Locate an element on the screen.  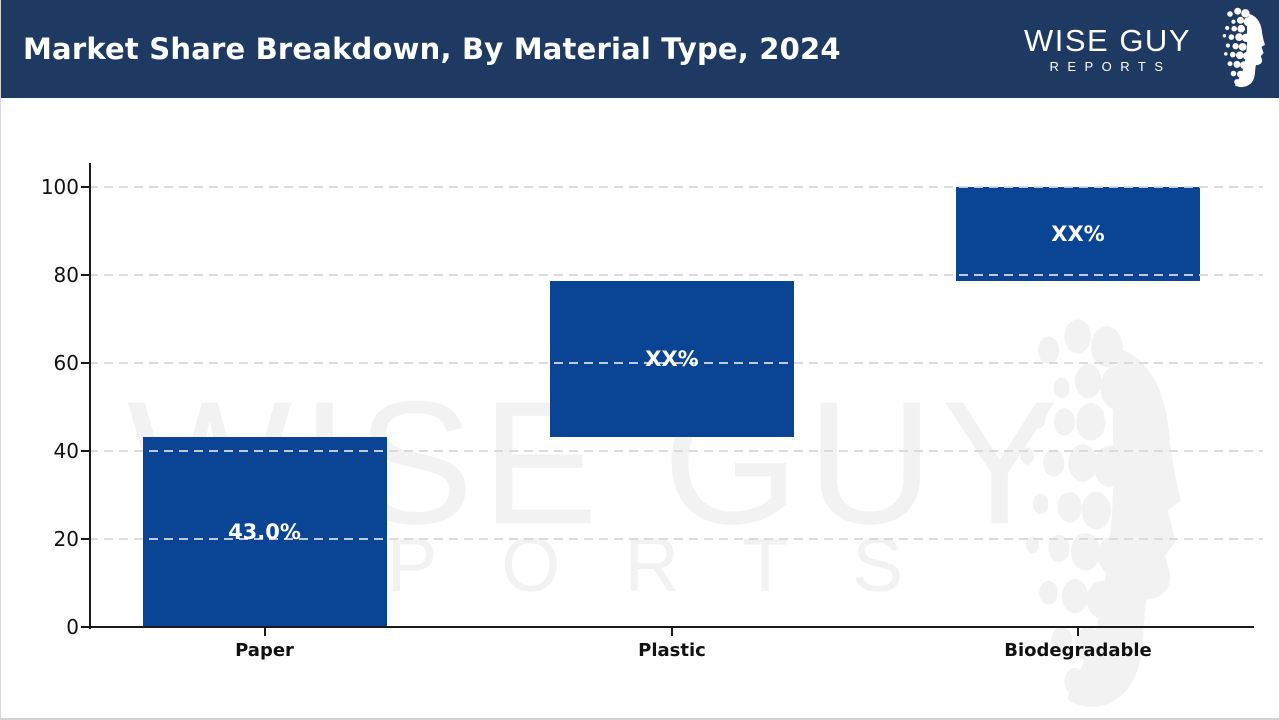
bar-biodegradable is located at coordinates (1078, 234).